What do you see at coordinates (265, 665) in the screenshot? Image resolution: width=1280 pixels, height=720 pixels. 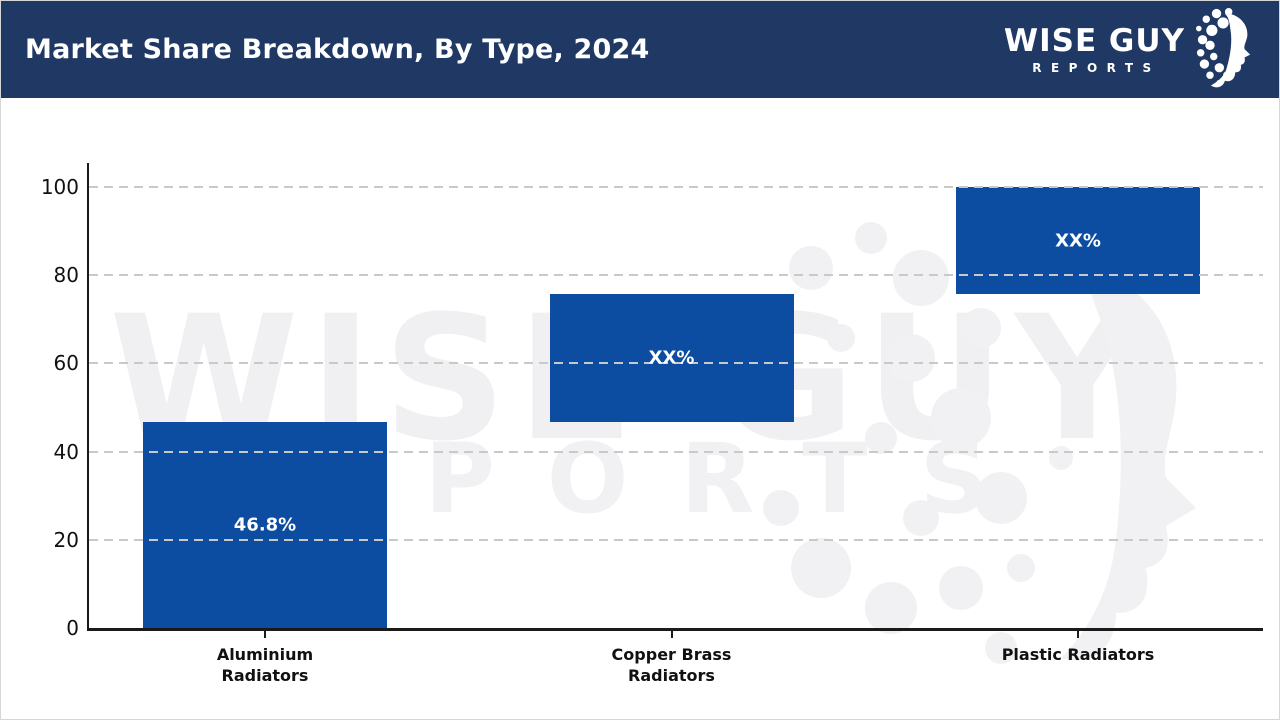 I see `x-category-label: Aluminium Radiators` at bounding box center [265, 665].